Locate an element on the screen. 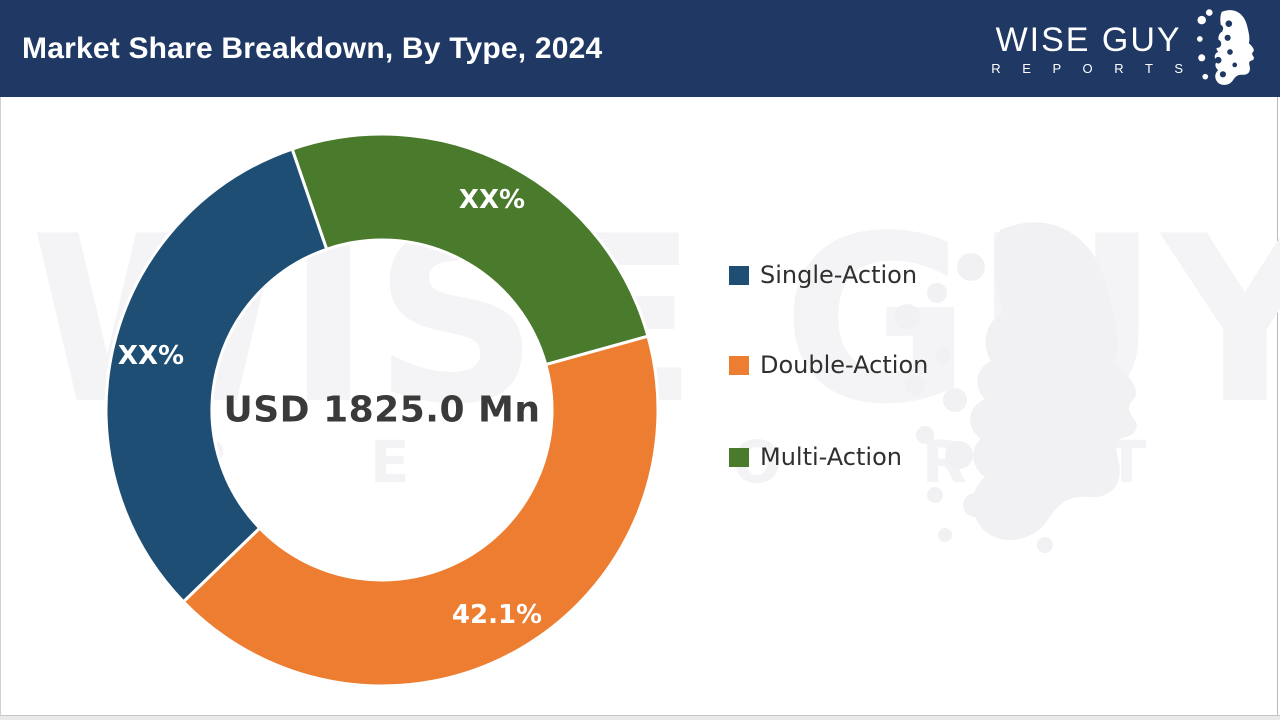  logo-text: WISE GUY R E P O R T S is located at coordinates (1088, 49).